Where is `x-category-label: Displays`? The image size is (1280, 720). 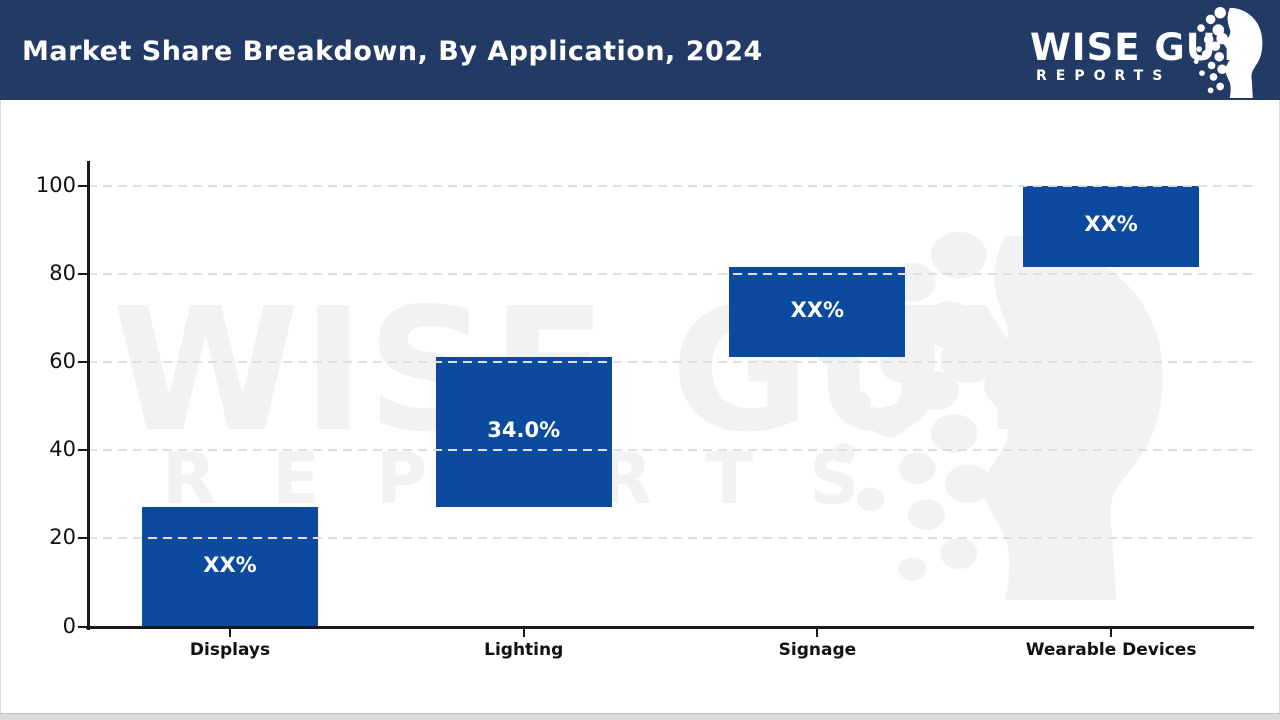 x-category-label: Displays is located at coordinates (230, 649).